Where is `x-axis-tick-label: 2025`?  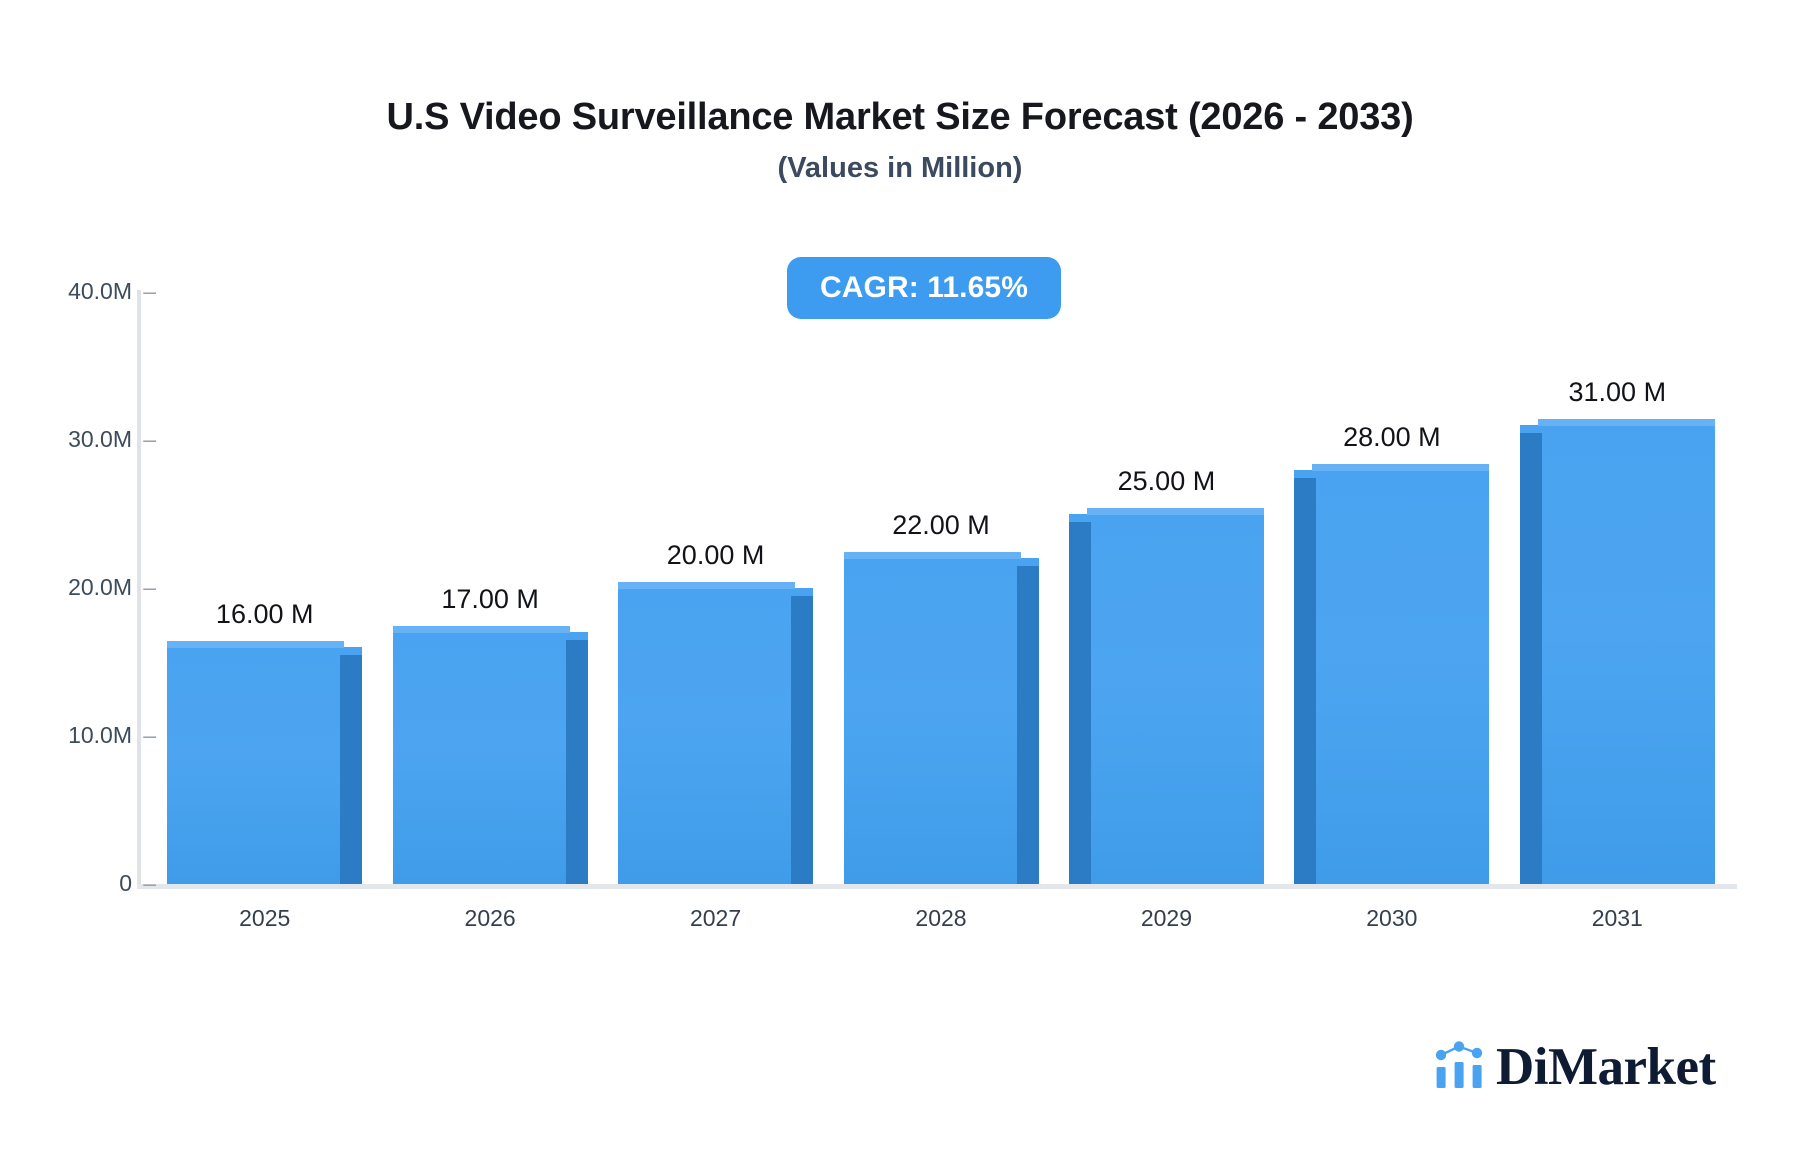
x-axis-tick-label: 2025 is located at coordinates (265, 918).